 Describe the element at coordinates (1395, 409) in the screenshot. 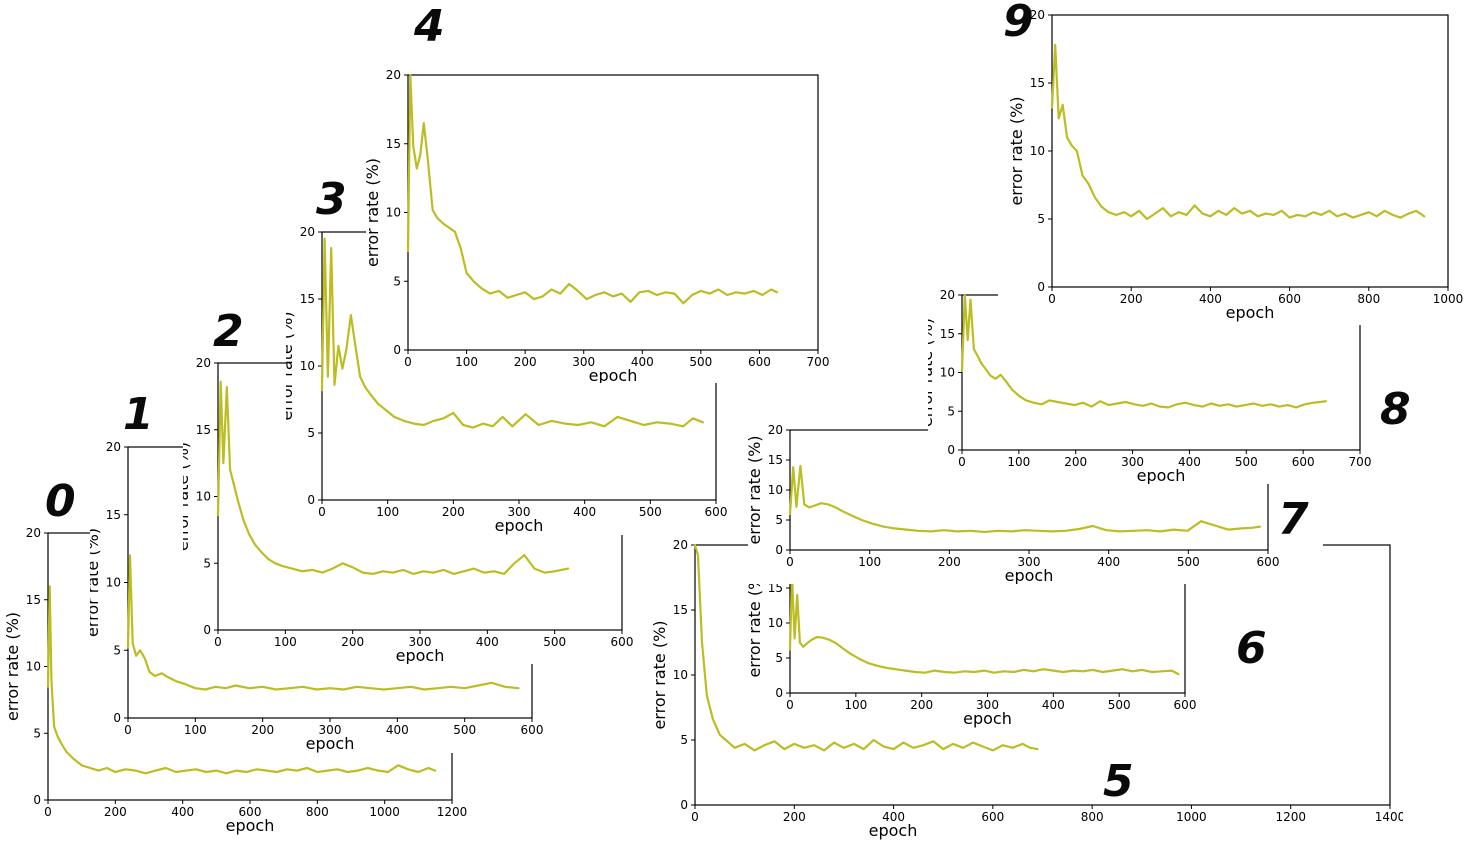

I see `chart-number-label: 8` at that location.